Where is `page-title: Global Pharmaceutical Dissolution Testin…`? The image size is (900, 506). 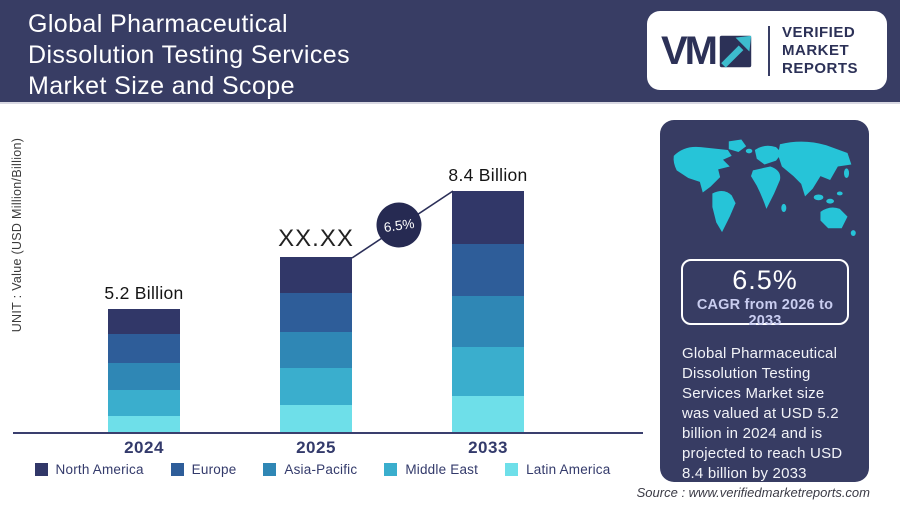
page-title: Global Pharmaceutical Dissolution Testin… is located at coordinates (189, 55).